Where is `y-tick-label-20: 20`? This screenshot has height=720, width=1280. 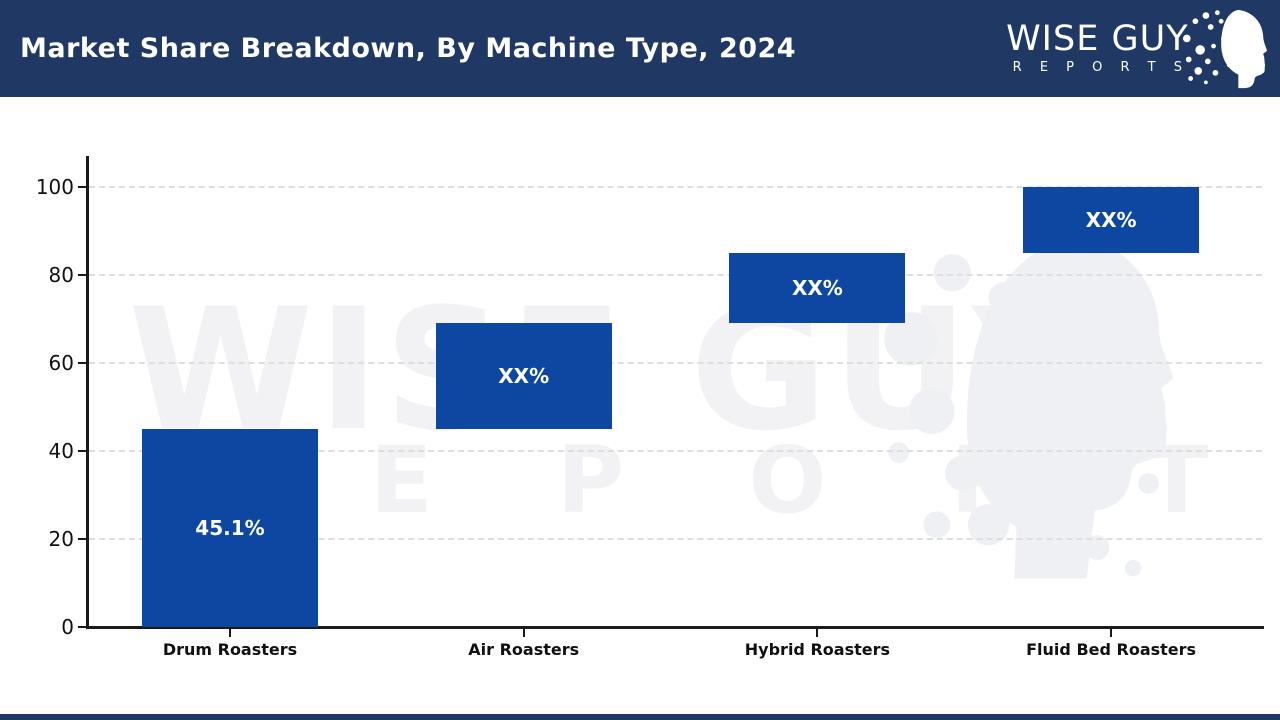 y-tick-label-20: 20 is located at coordinates (61, 539).